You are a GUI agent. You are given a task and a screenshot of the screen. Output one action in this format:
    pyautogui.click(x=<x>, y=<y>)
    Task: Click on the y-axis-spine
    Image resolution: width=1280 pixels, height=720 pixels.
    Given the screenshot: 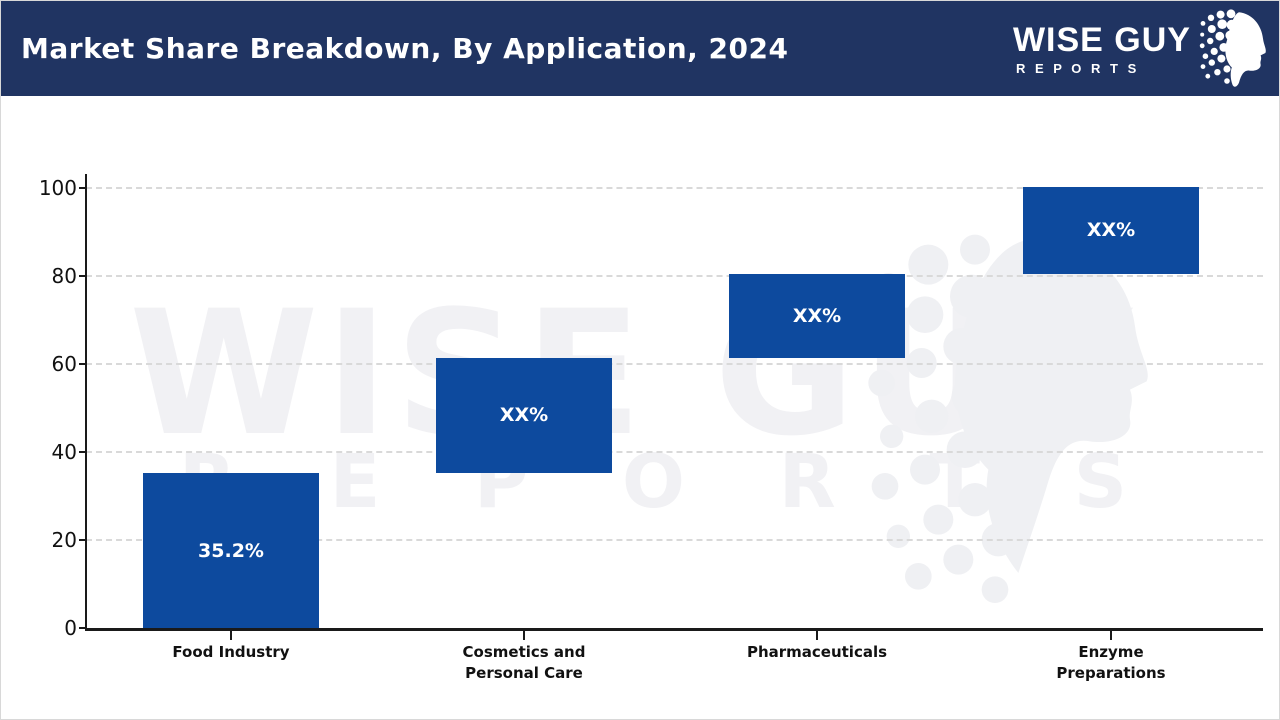 What is the action you would take?
    pyautogui.click(x=86, y=402)
    